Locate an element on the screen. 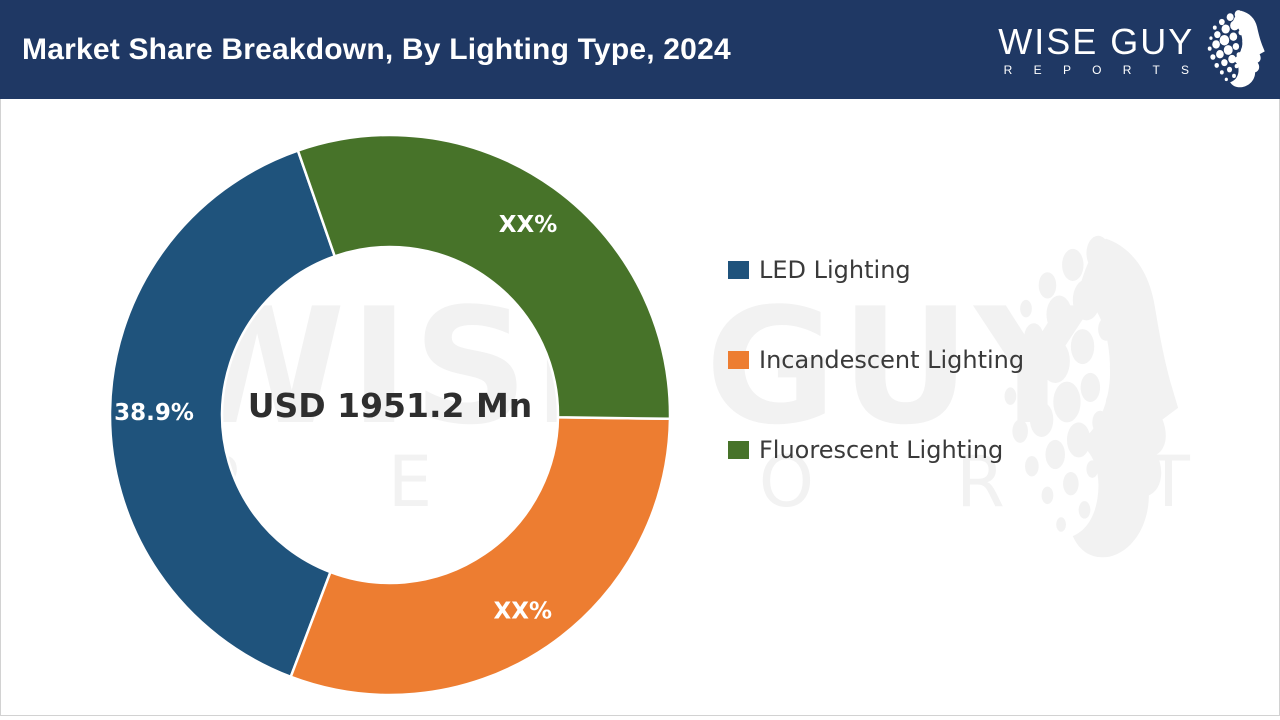  slice-percent-label: 38.9% is located at coordinates (154, 413).